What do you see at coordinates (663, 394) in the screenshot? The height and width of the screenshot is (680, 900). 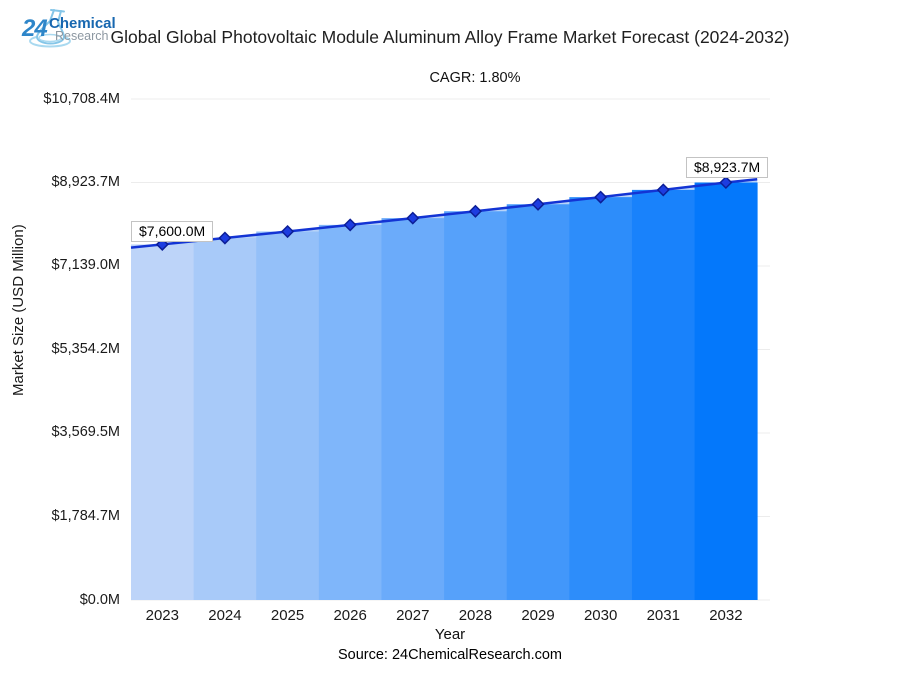 I see `bar-2031` at bounding box center [663, 394].